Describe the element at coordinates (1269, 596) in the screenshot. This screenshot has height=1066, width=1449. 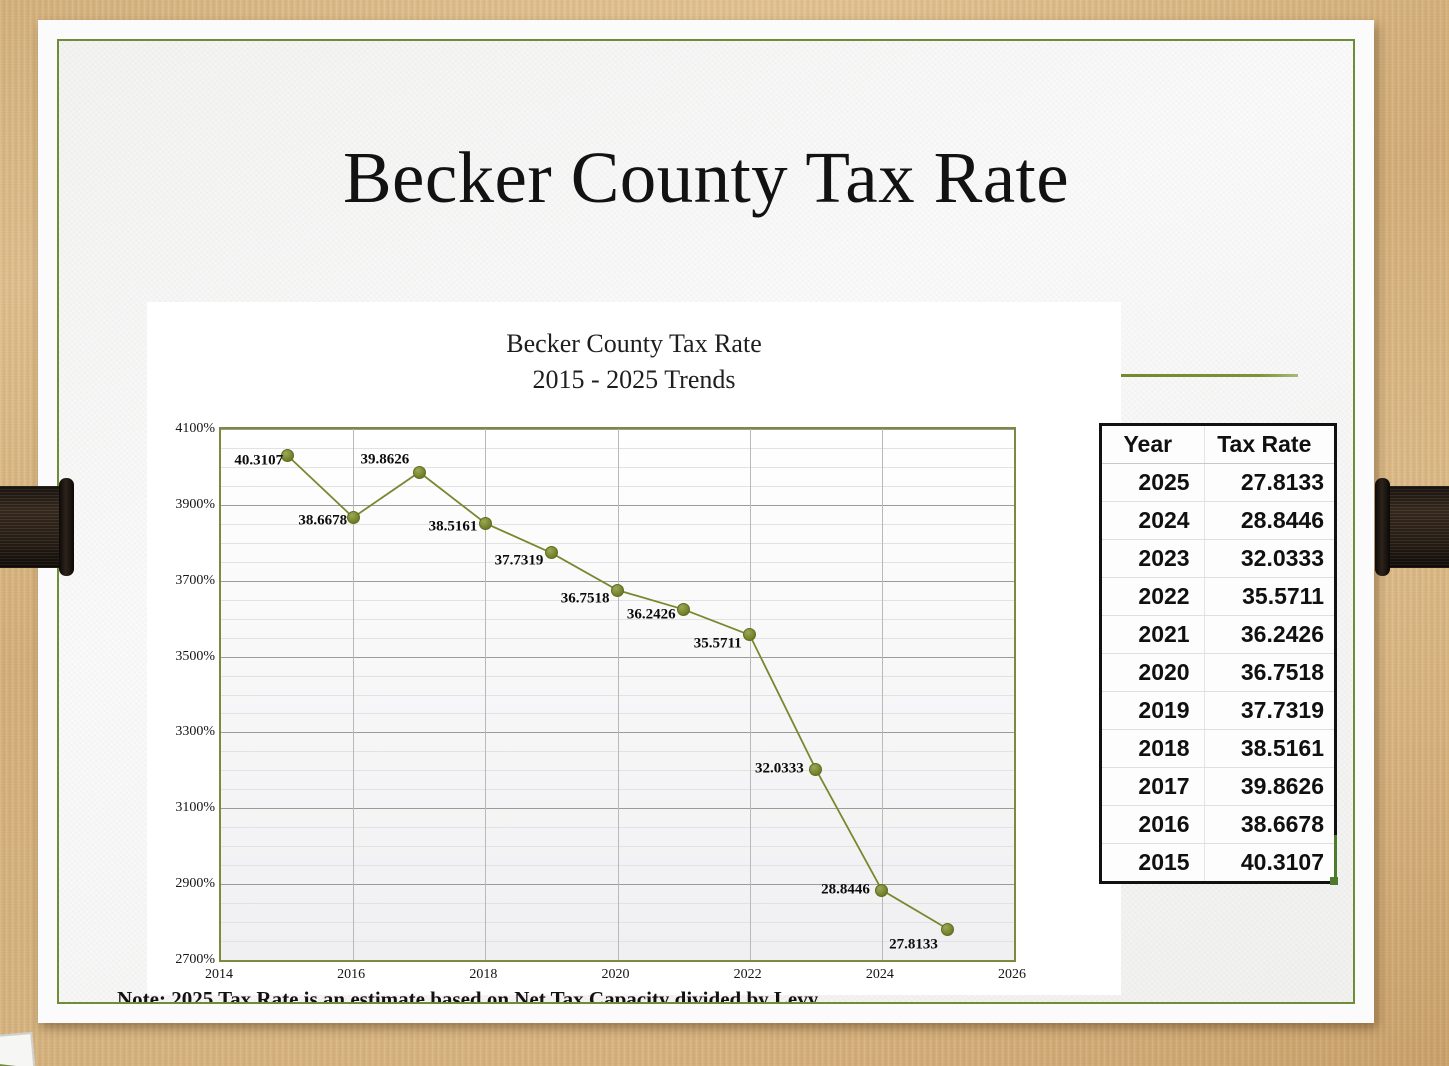
I see `cell-tax-rate: 35.5711` at that location.